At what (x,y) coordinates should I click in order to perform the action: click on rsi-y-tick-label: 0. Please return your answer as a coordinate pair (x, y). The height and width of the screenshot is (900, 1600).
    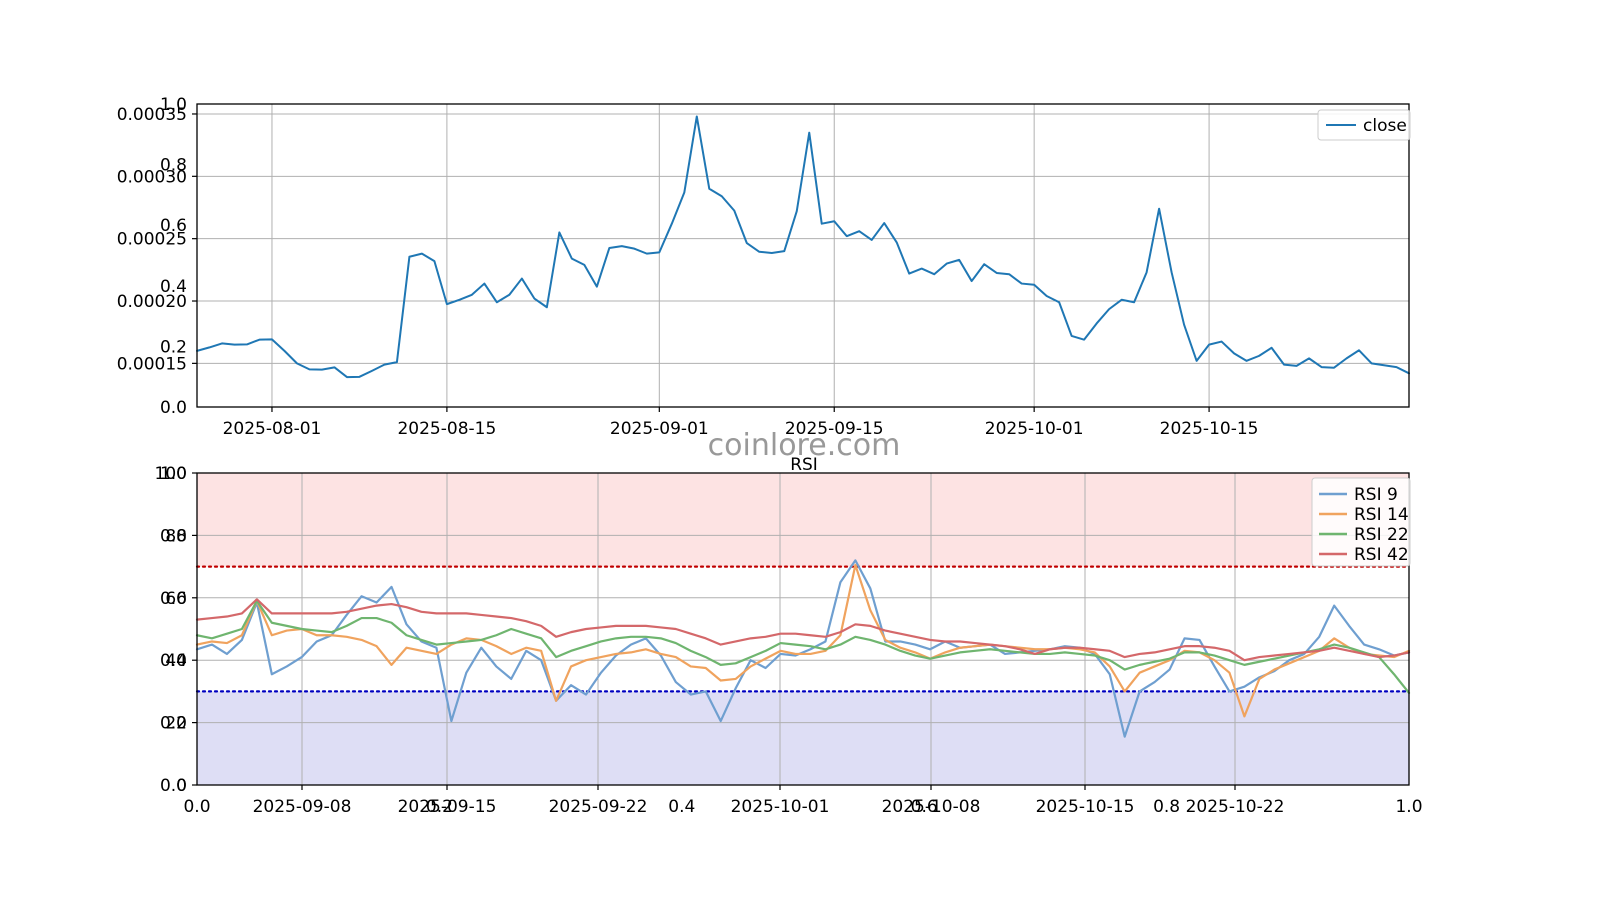
    Looking at the image, I should click on (181, 786).